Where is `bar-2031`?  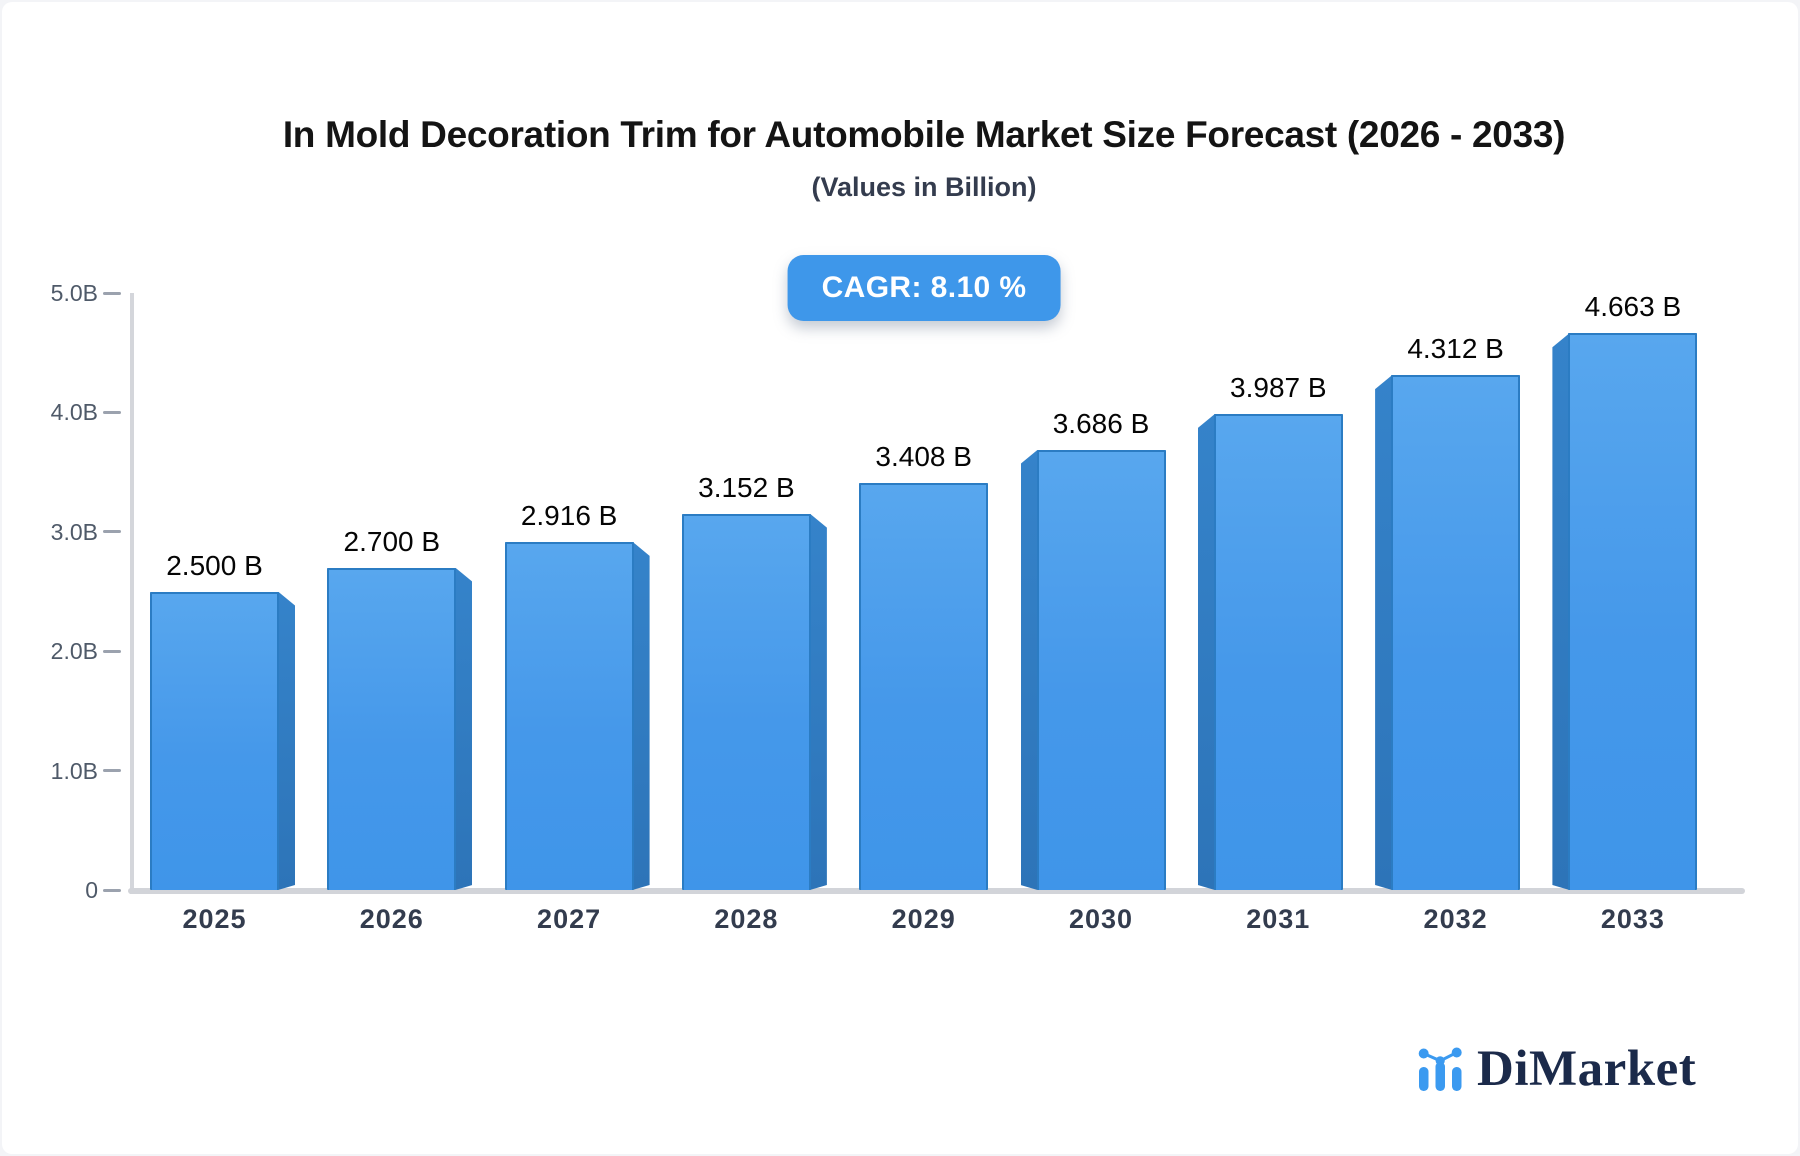 bar-2031 is located at coordinates (1278, 651).